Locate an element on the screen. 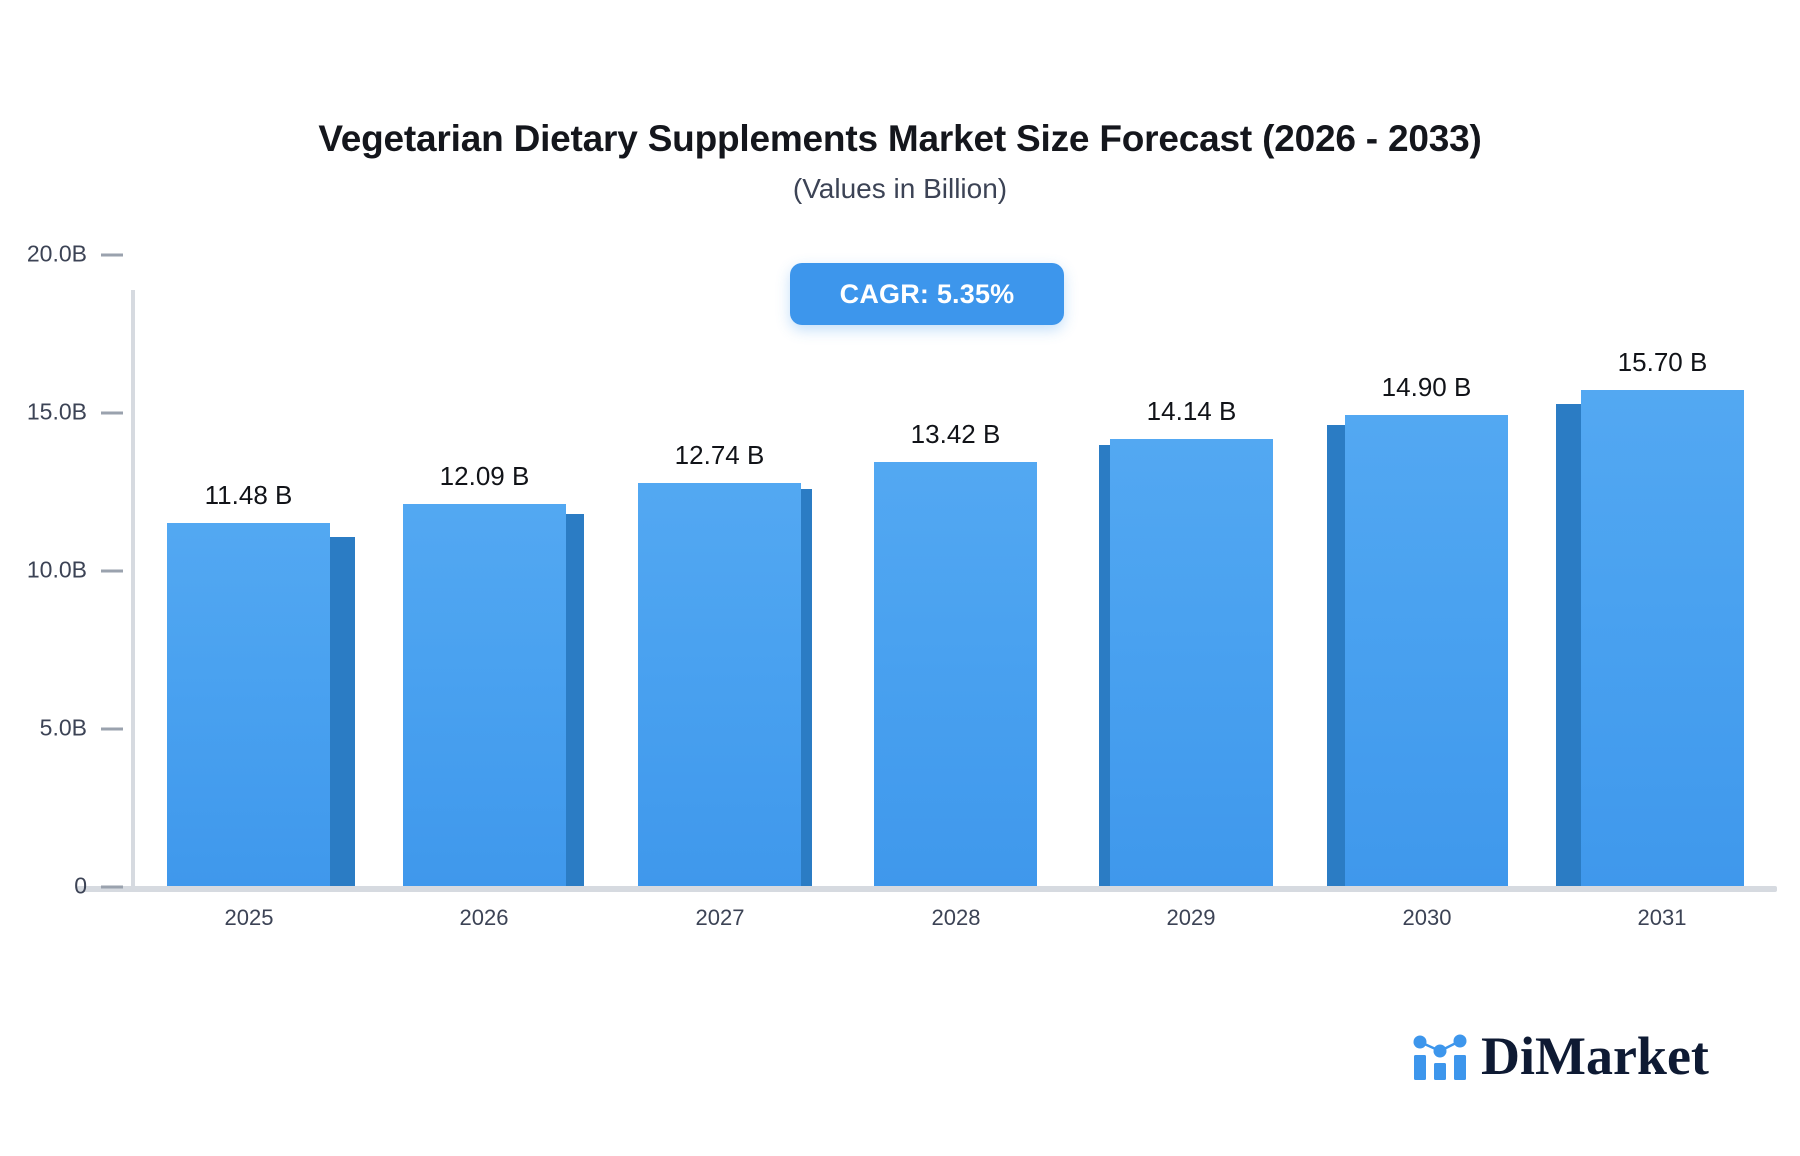 Image resolution: width=1800 pixels, height=1156 pixels. bar-group: 13.42 B is located at coordinates (955, 652).